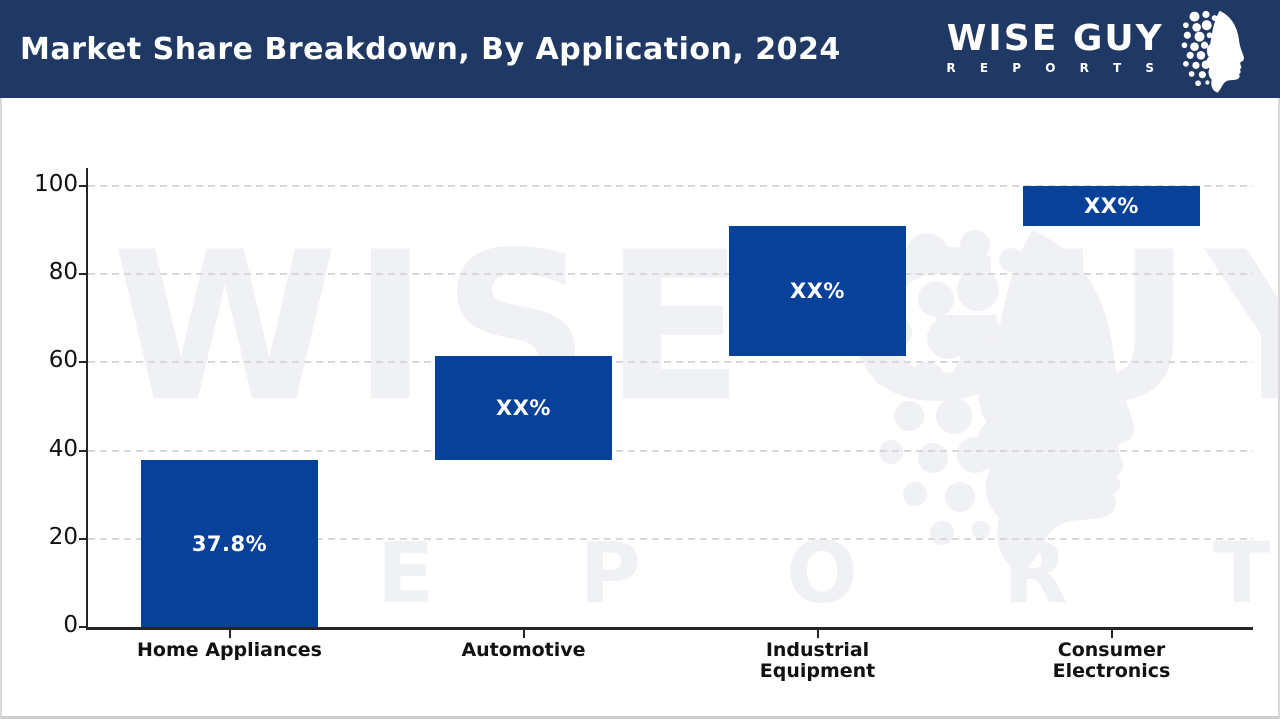 The height and width of the screenshot is (720, 1280). Describe the element at coordinates (63, 272) in the screenshot. I see `y-tick-label: 80` at that location.